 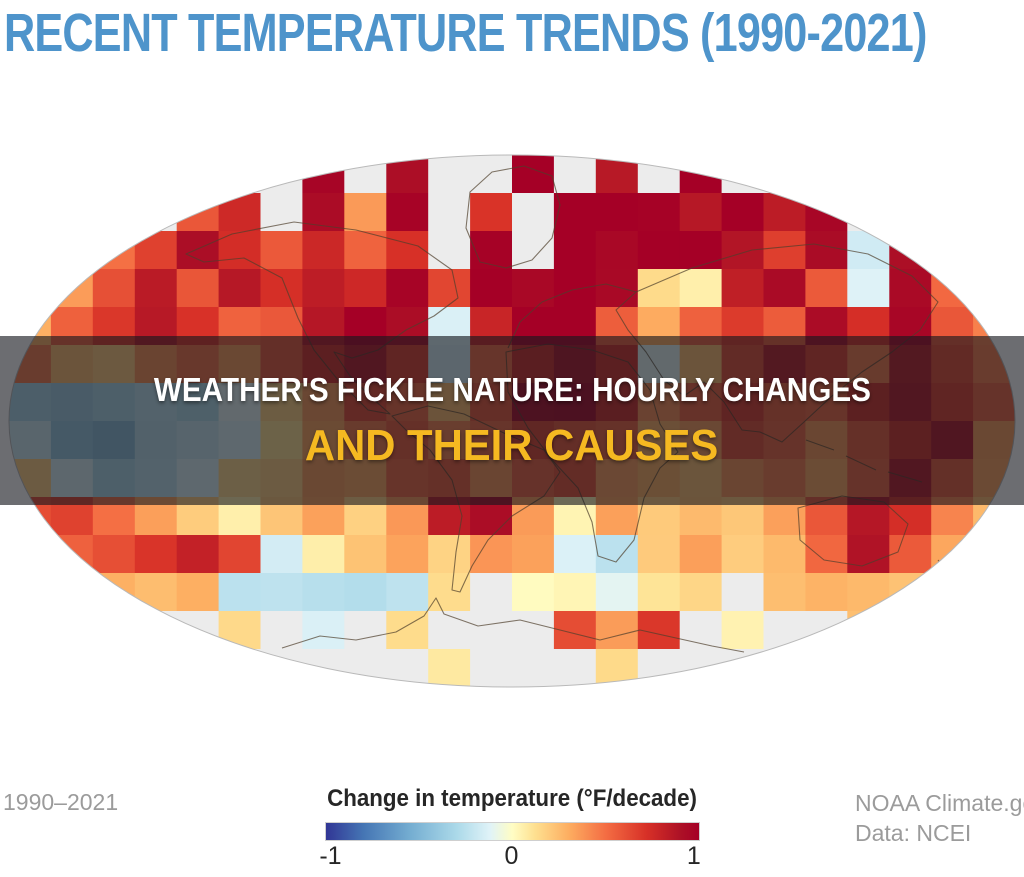 What do you see at coordinates (939, 803) in the screenshot?
I see `credit-line-1: NOAA Climate.gov` at bounding box center [939, 803].